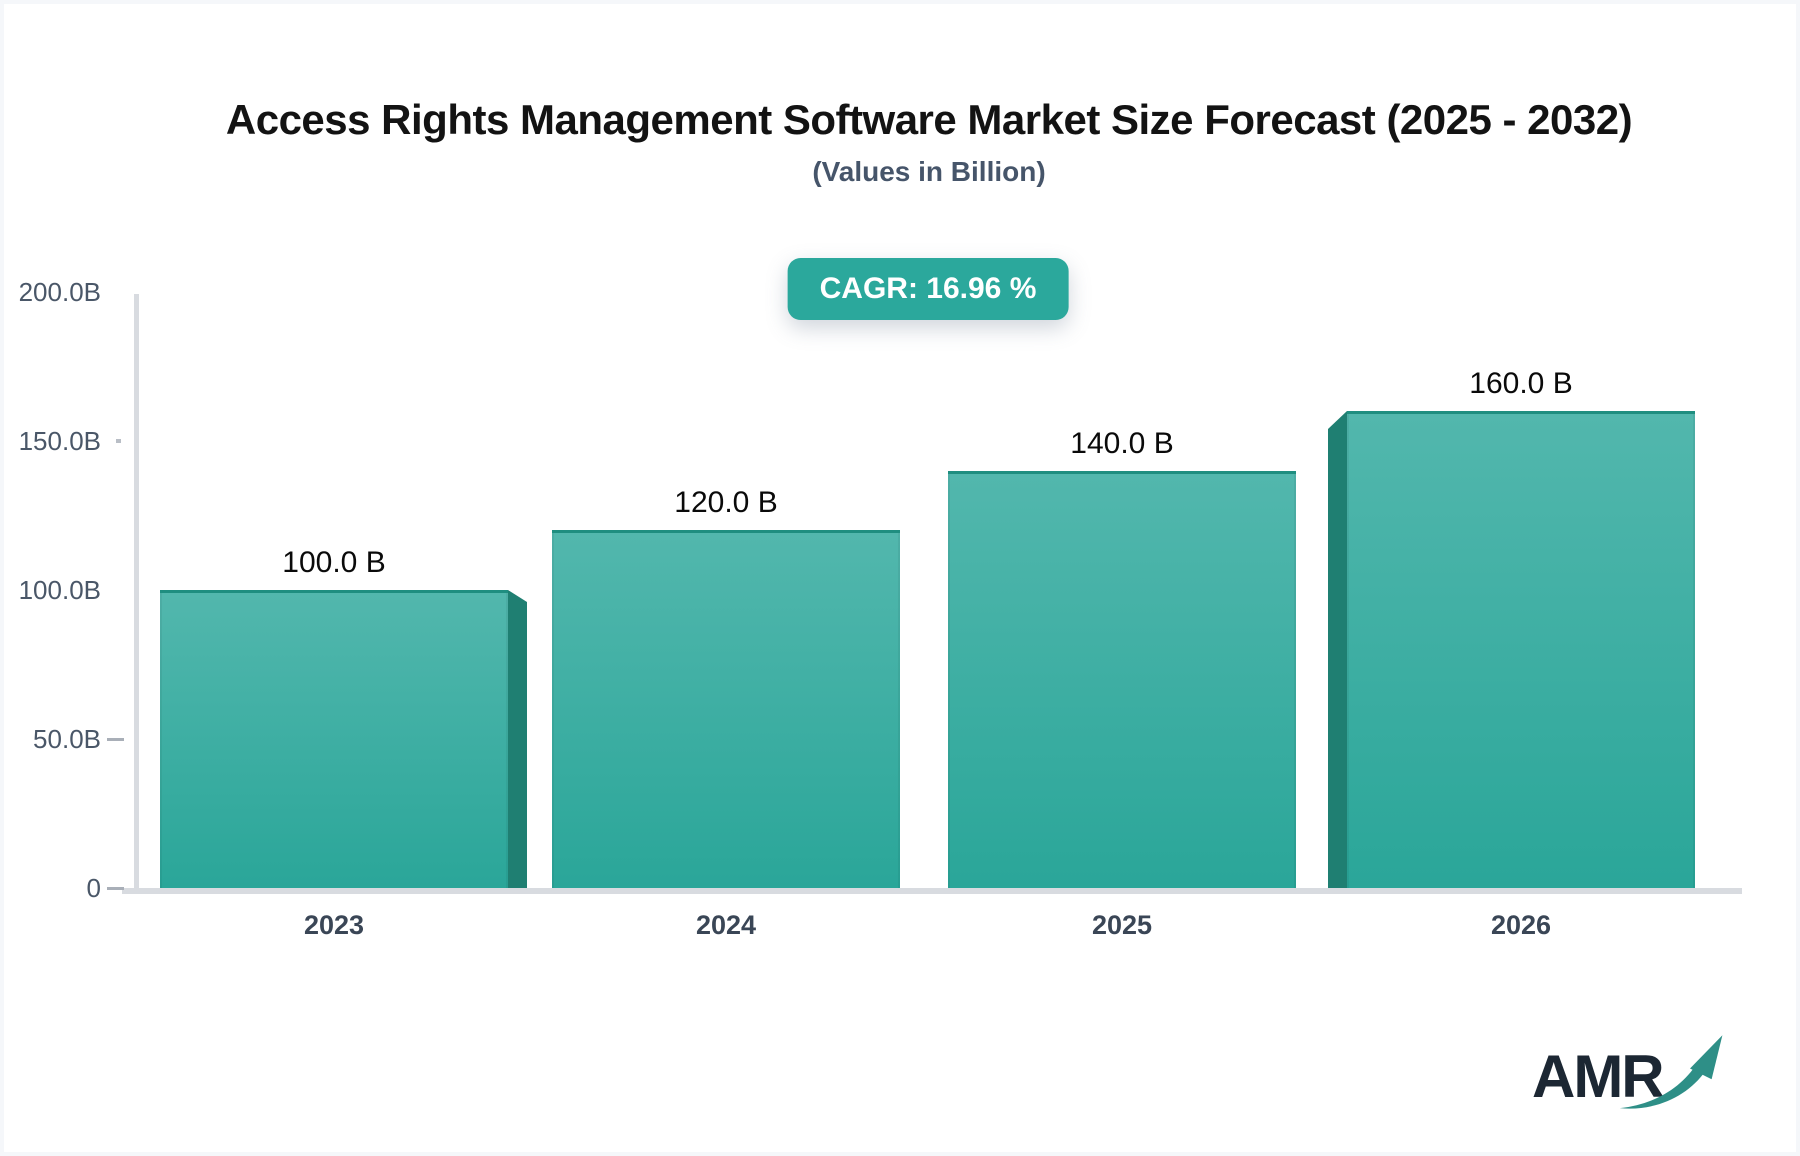  I want to click on bar-2026, so click(1521, 649).